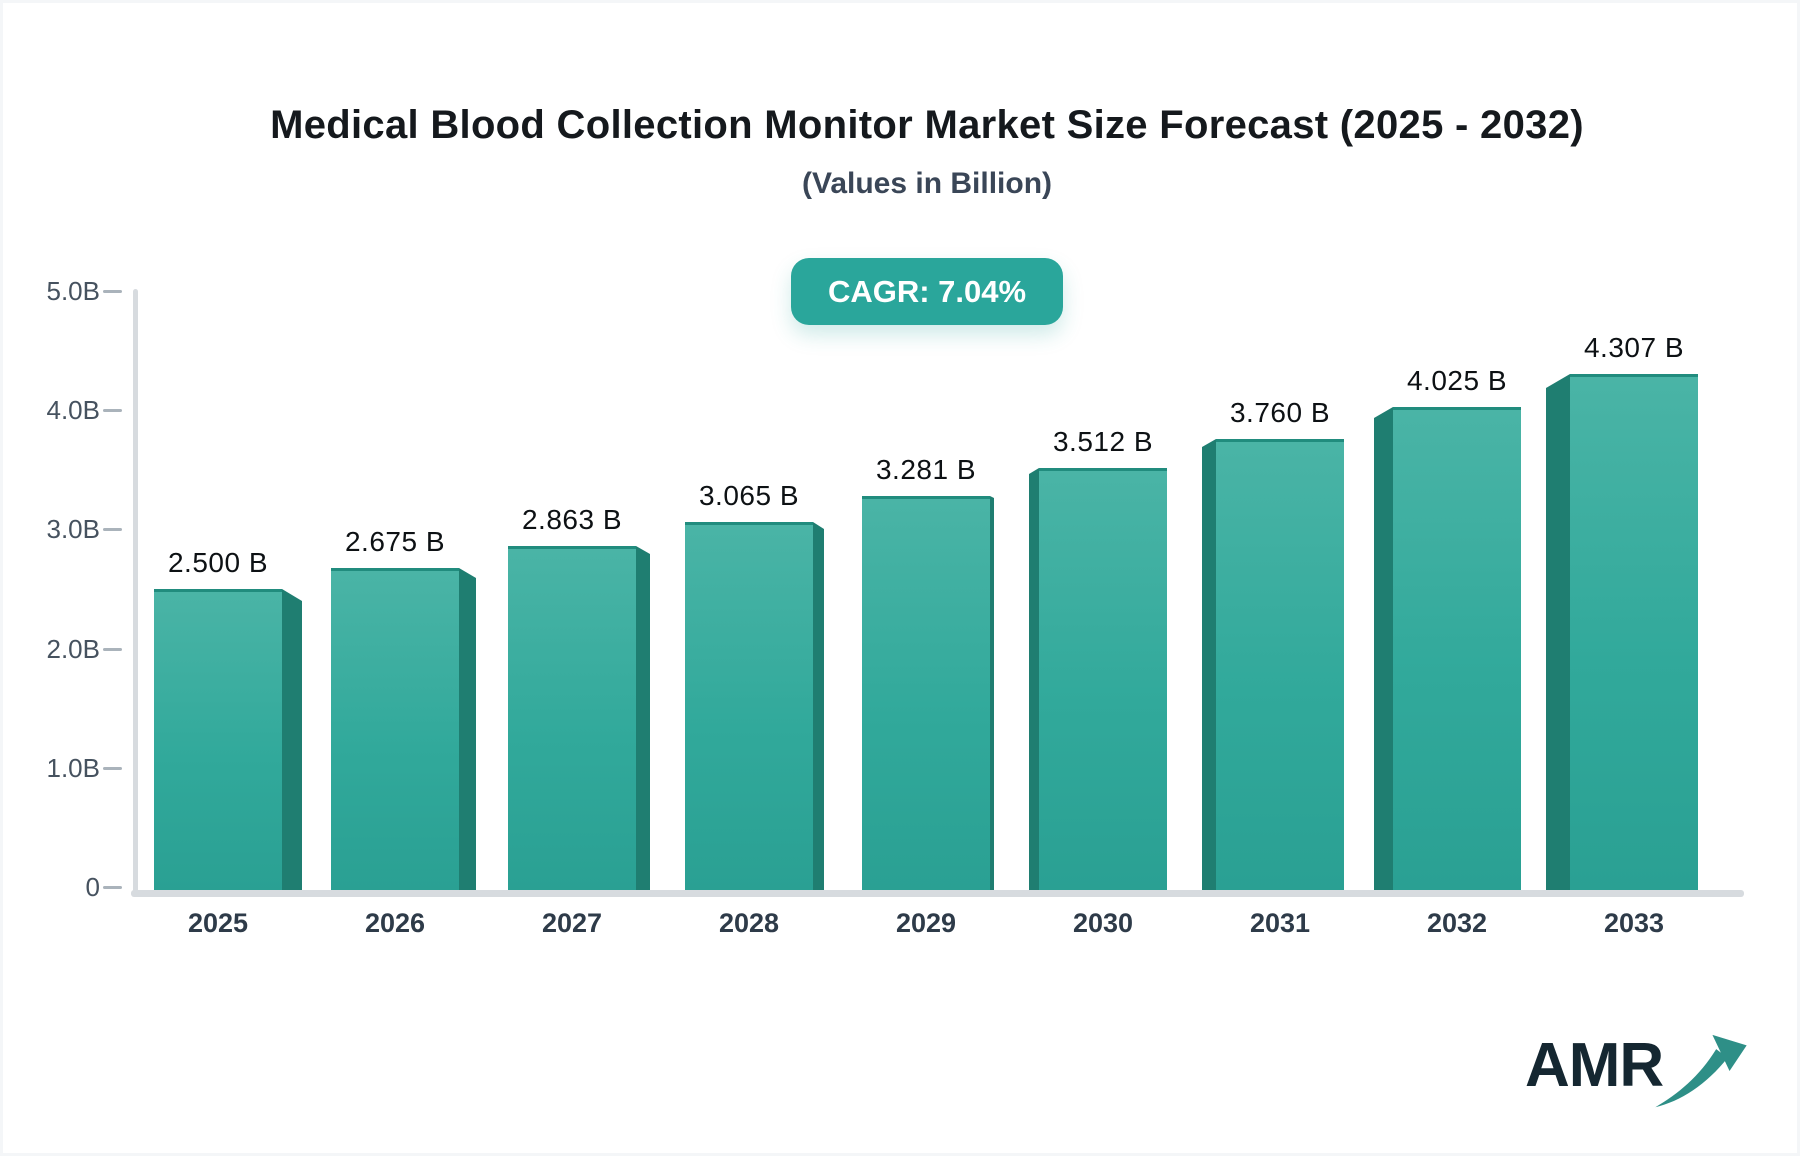 Image resolution: width=1800 pixels, height=1156 pixels. I want to click on bar-side-face-2025, so click(292, 740).